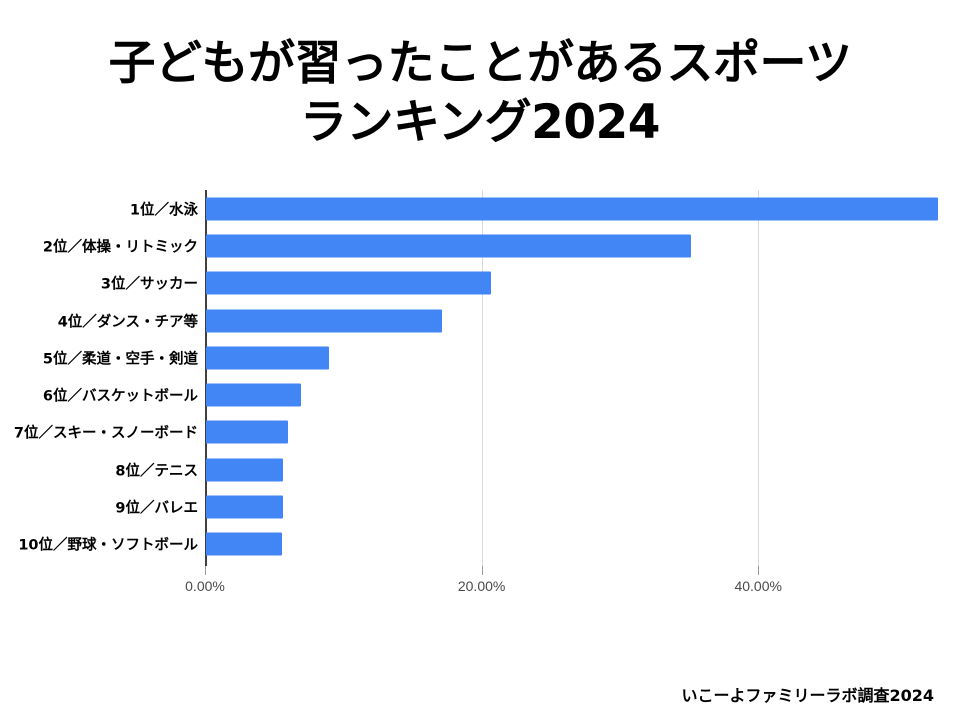 The width and height of the screenshot is (960, 720). I want to click on bar-category-label: 4位／ダンス・チア等, so click(127, 322).